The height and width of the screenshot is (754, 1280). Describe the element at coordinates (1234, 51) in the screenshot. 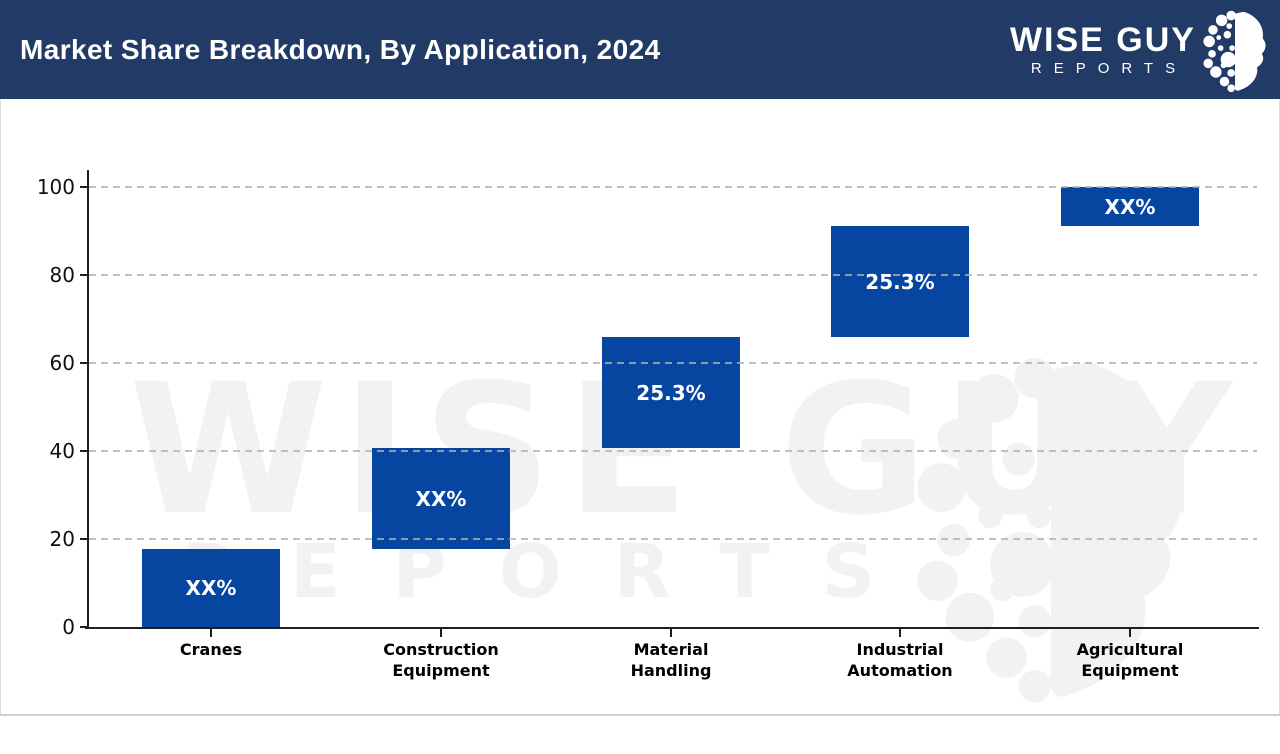

I see `head-silhouette-icon` at that location.